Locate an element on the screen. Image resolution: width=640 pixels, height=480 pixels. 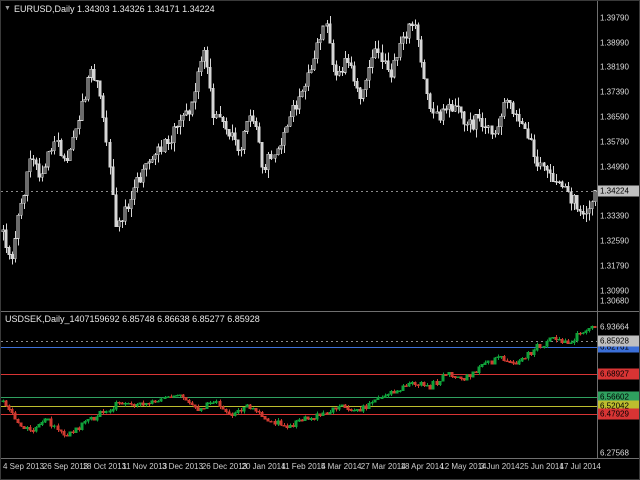
current-price-box: 6.85928 is located at coordinates (618, 341).